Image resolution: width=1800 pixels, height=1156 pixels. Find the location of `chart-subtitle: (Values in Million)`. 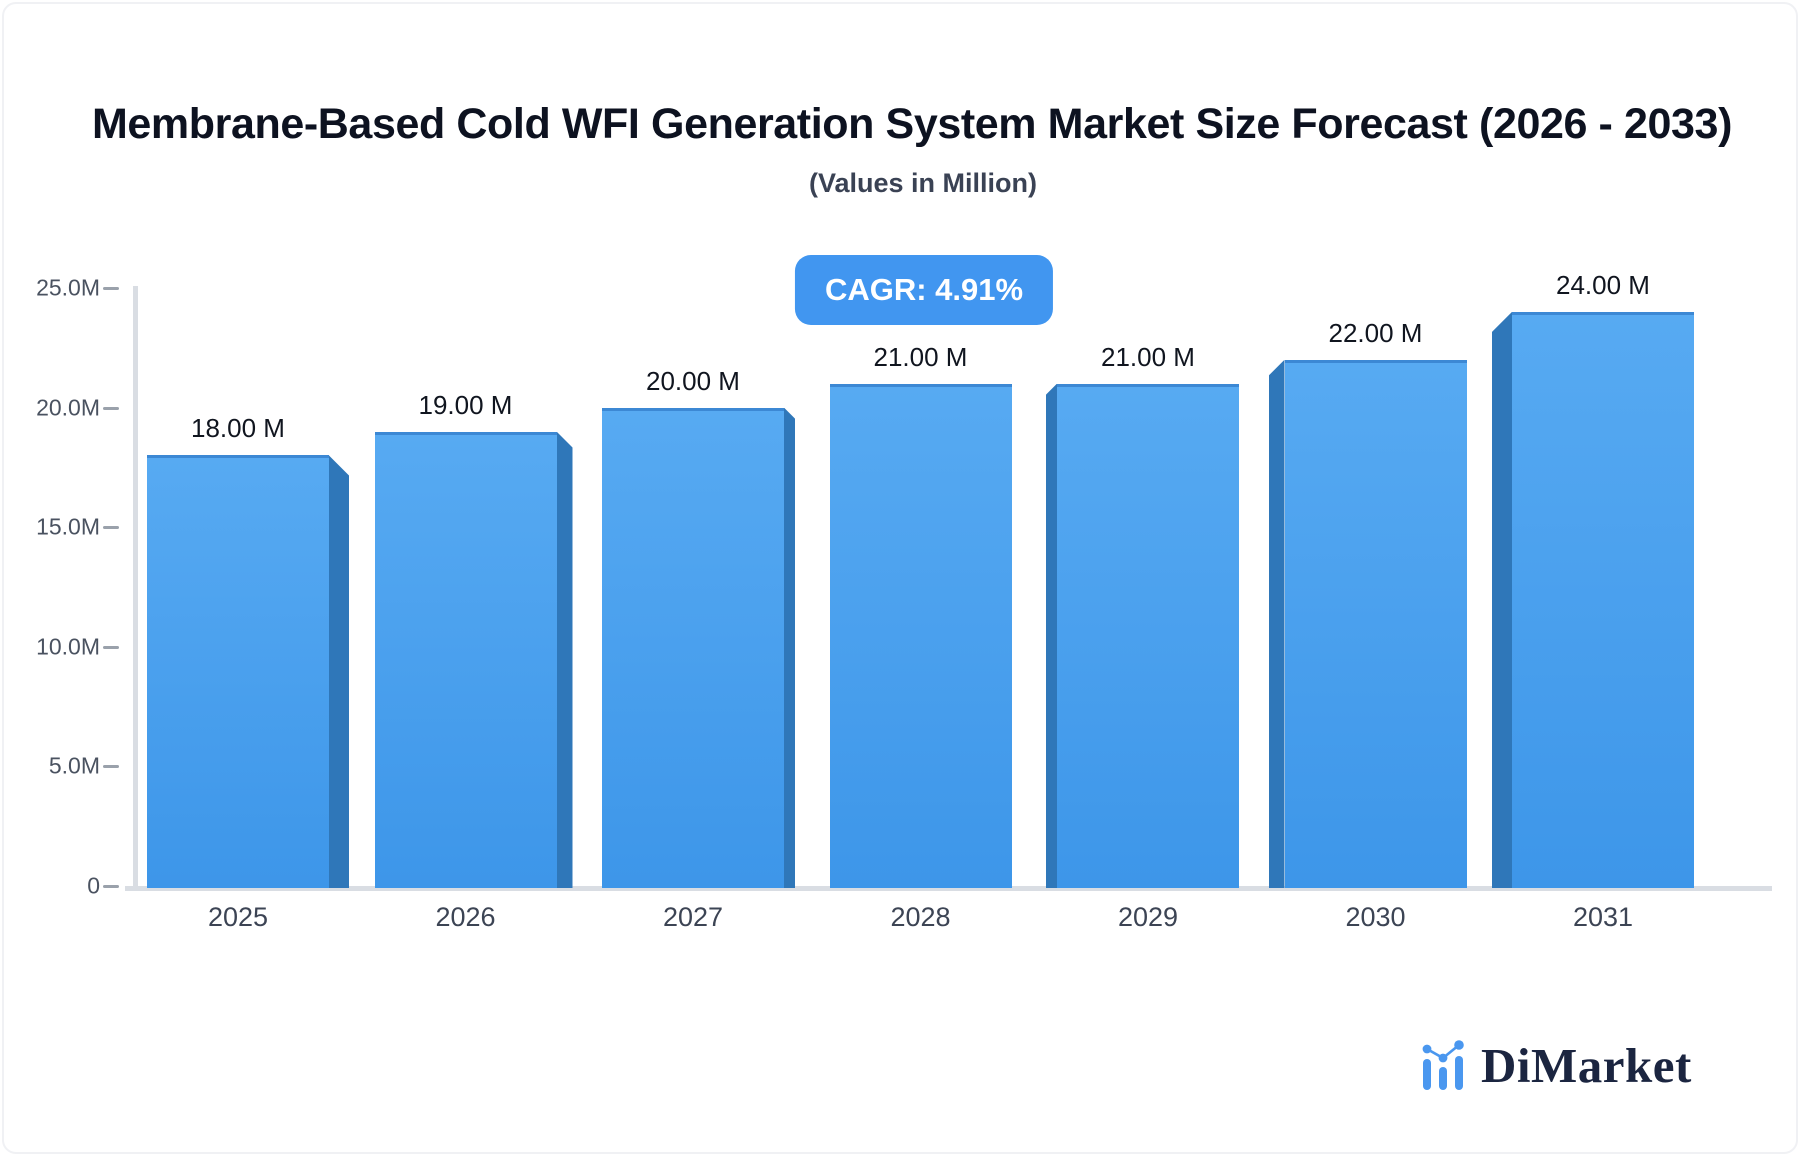

chart-subtitle: (Values in Million) is located at coordinates (923, 183).